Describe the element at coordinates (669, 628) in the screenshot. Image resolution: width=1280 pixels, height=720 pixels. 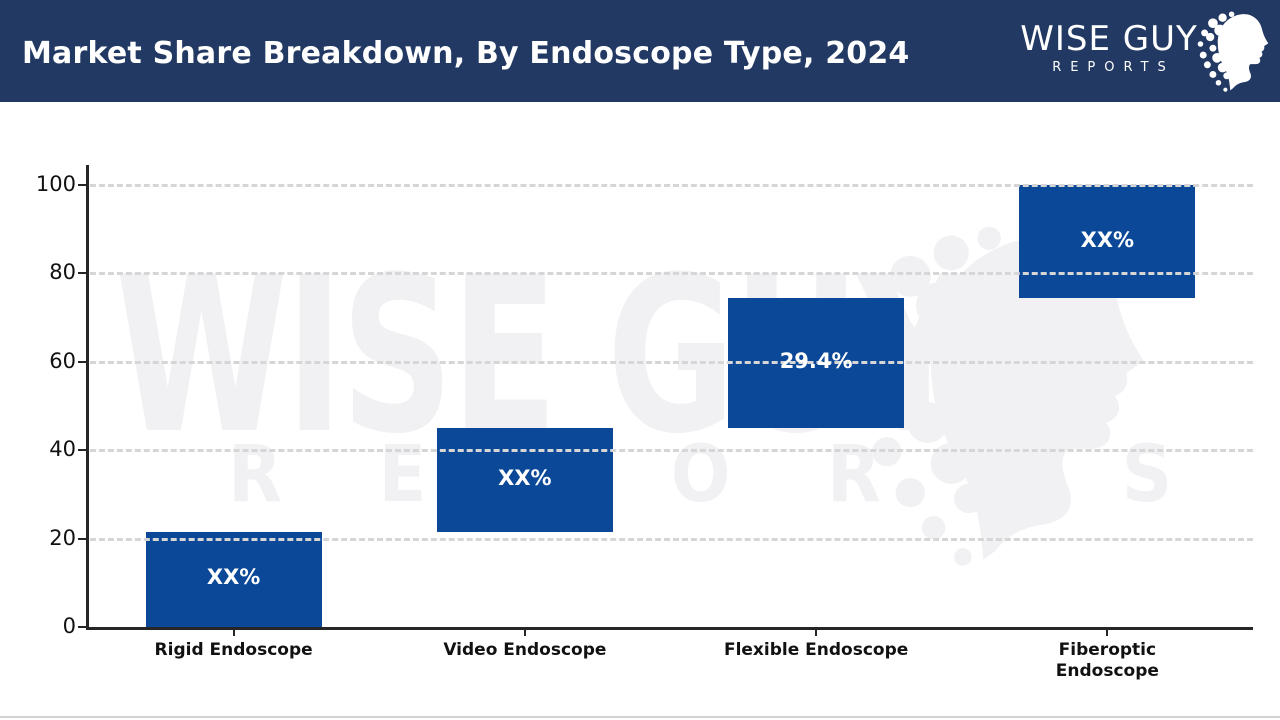
I see `x-axis-line` at that location.